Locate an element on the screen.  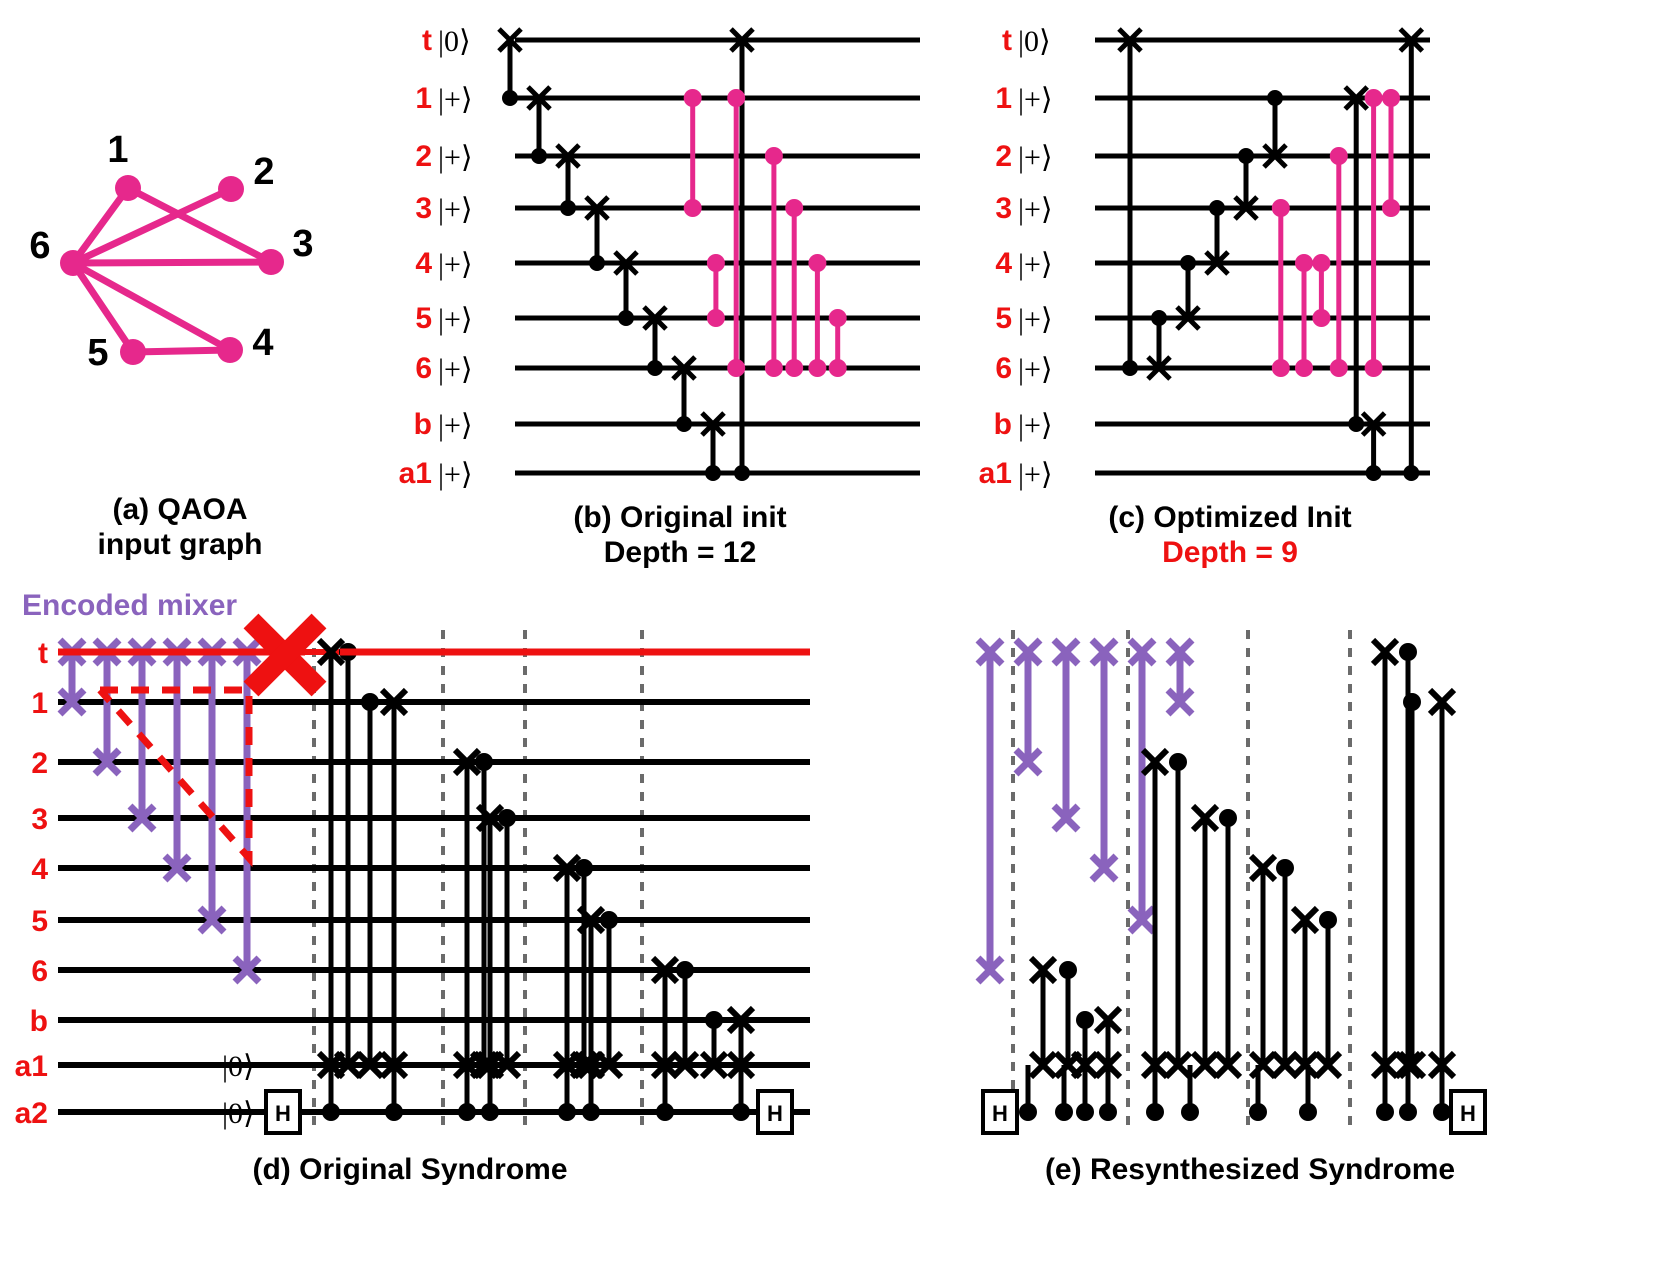
wire-ket-a2: |0⟩ is located at coordinates (238, 1113).